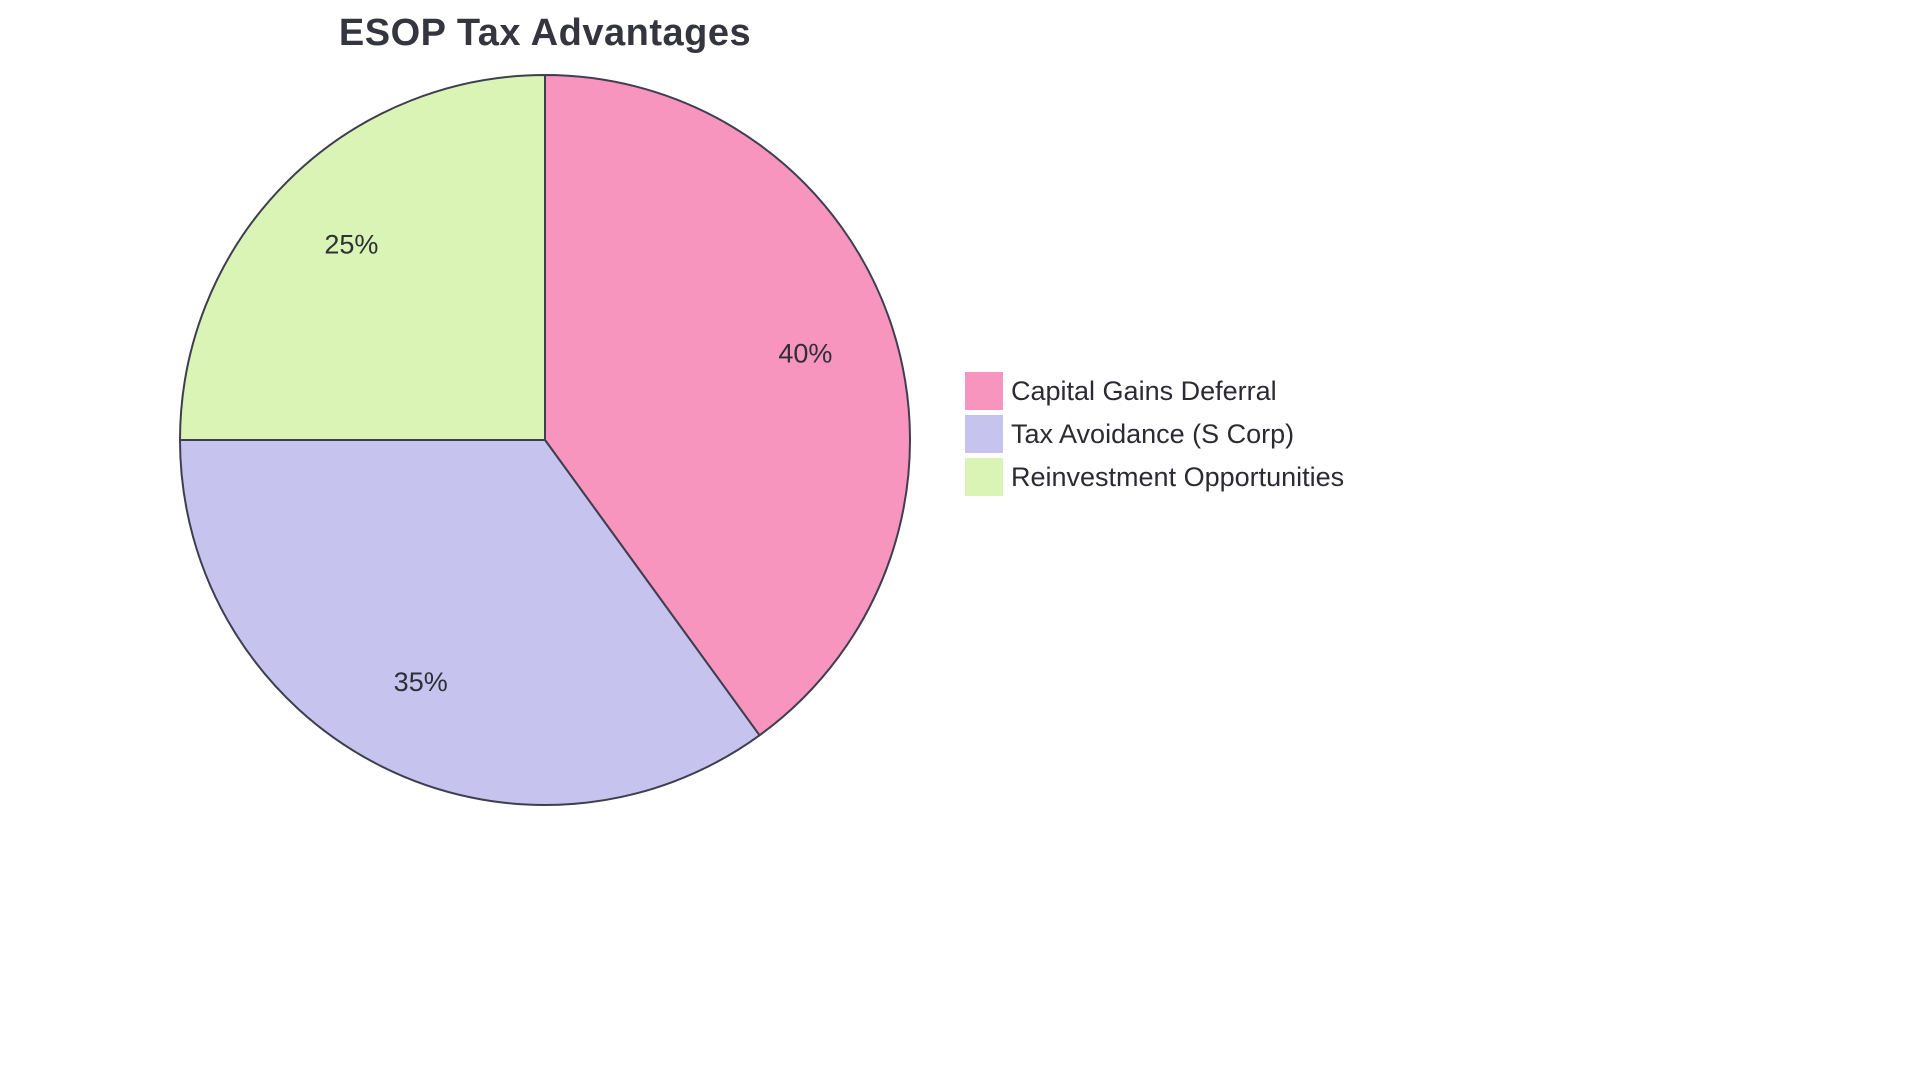 Image resolution: width=1920 pixels, height=1083 pixels. I want to click on legend-label: Reinvestment Opportunities, so click(1178, 476).